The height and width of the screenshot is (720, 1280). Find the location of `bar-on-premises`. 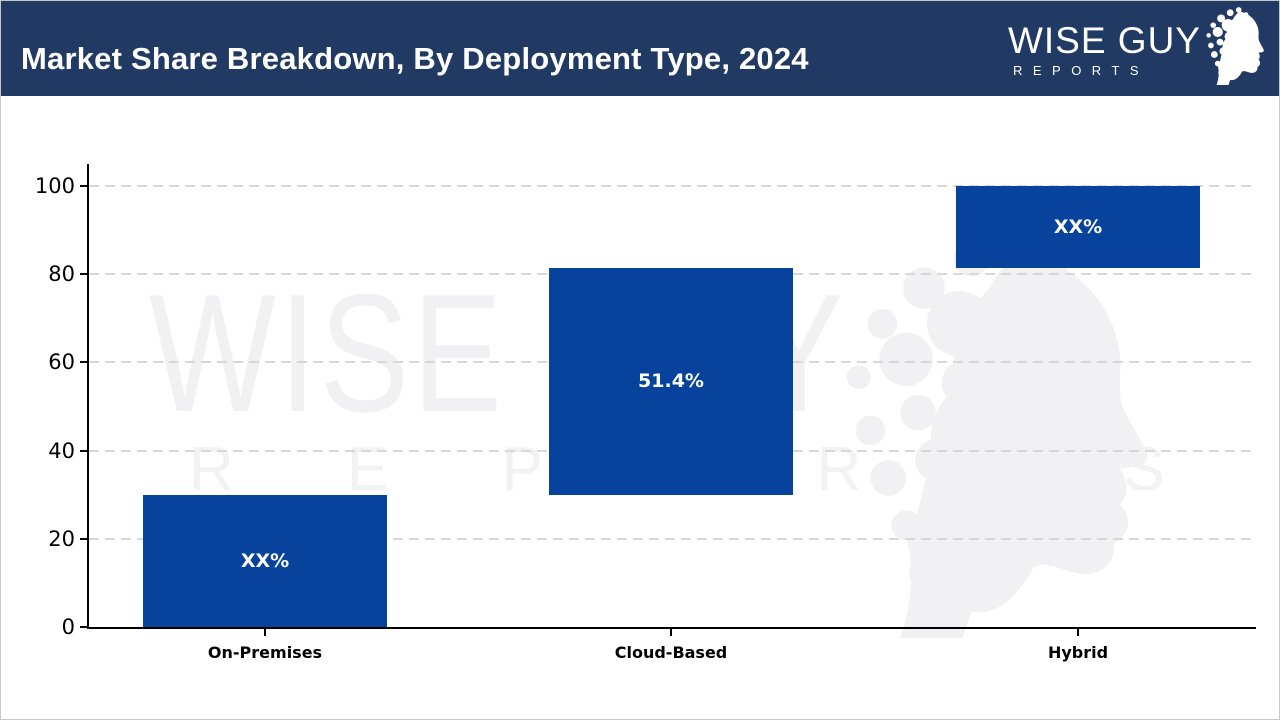

bar-on-premises is located at coordinates (265, 560).